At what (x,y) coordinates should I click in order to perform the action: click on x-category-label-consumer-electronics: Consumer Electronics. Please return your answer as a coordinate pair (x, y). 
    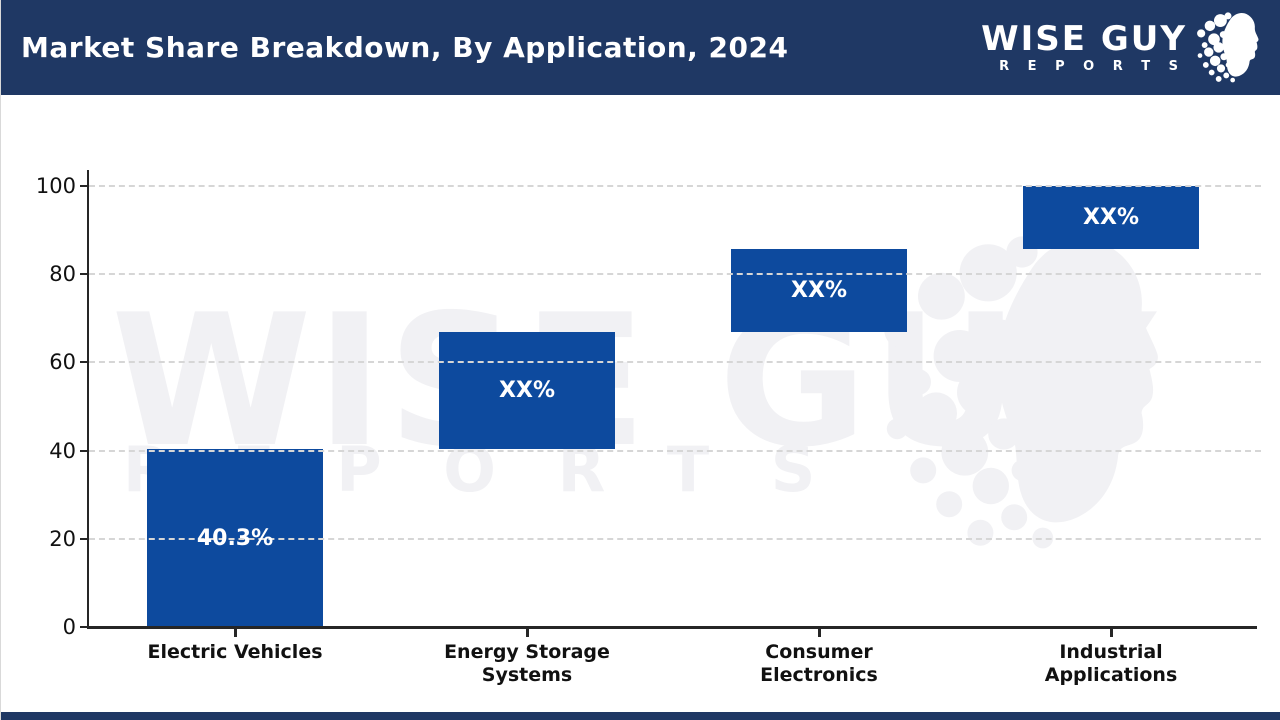
    Looking at the image, I should click on (819, 664).